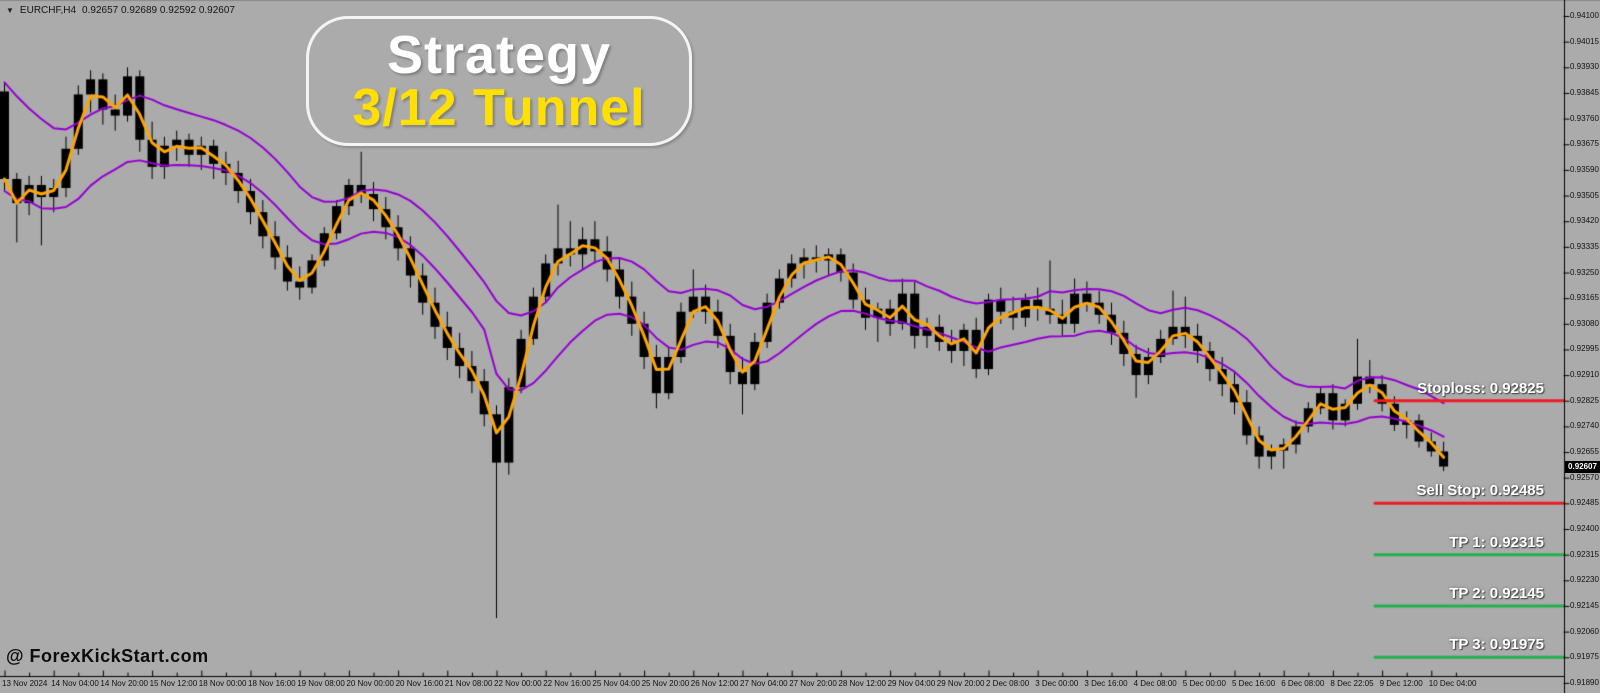  Describe the element at coordinates (1584, 349) in the screenshot. I see `y-axis-tick-label: 0.92995` at that location.